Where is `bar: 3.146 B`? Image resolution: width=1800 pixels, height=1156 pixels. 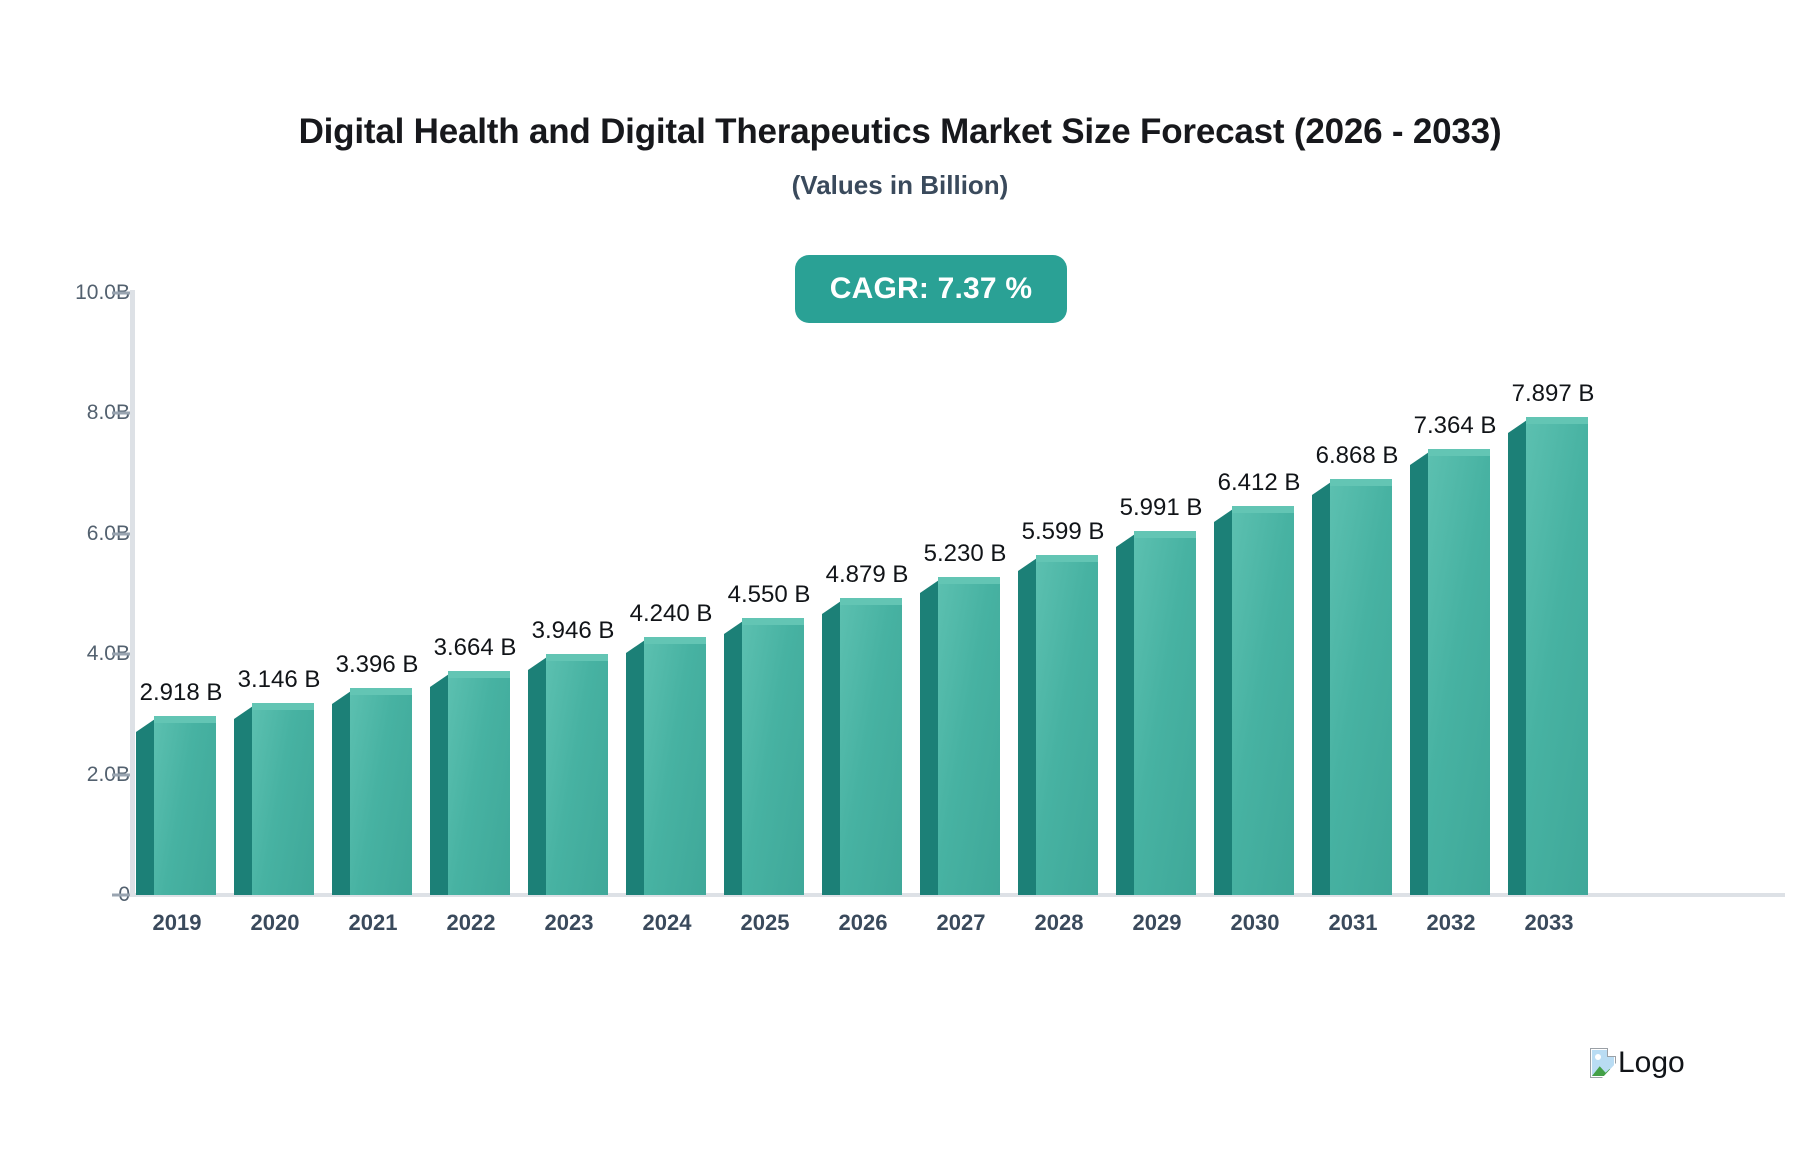 bar: 3.146 B is located at coordinates (277, 780).